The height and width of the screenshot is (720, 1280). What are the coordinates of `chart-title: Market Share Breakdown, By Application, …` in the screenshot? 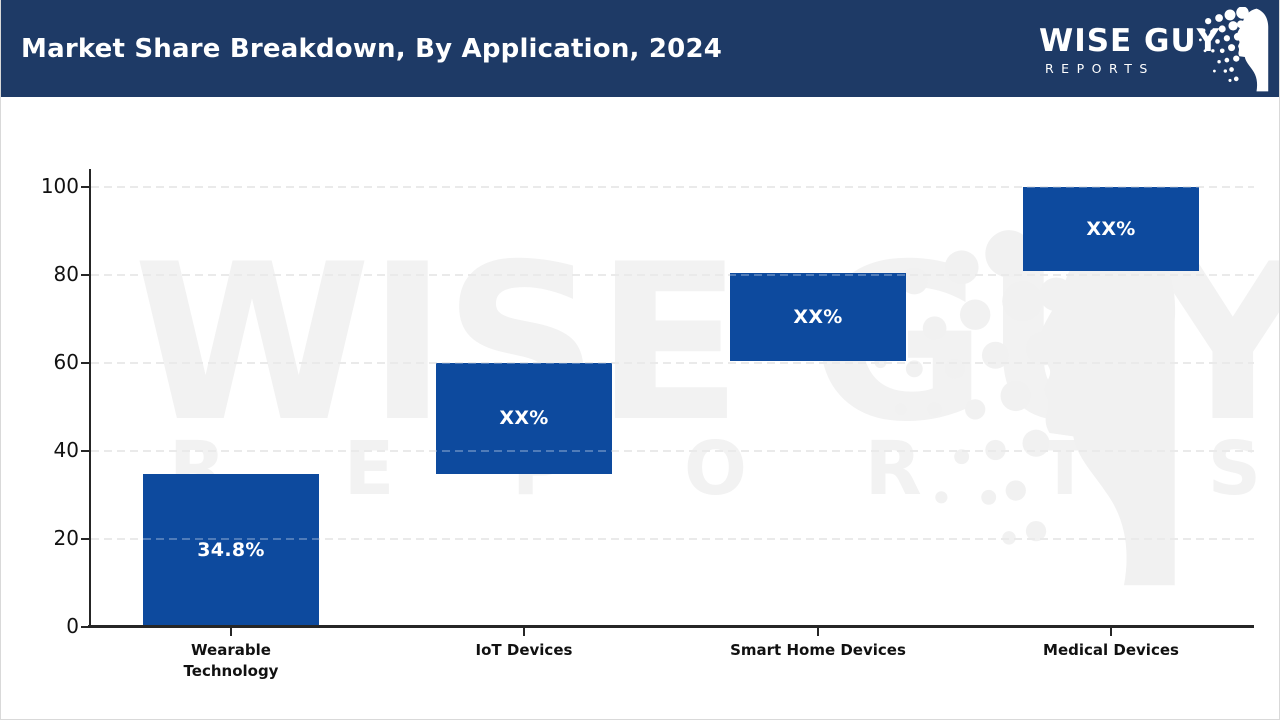 It's located at (372, 48).